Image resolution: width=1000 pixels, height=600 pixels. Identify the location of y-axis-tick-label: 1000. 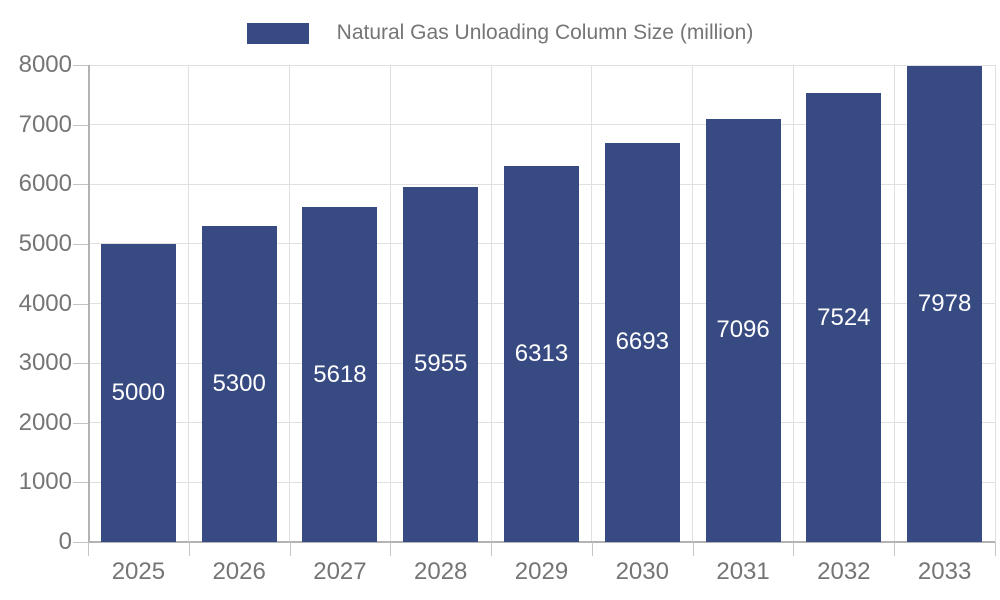
(45, 482).